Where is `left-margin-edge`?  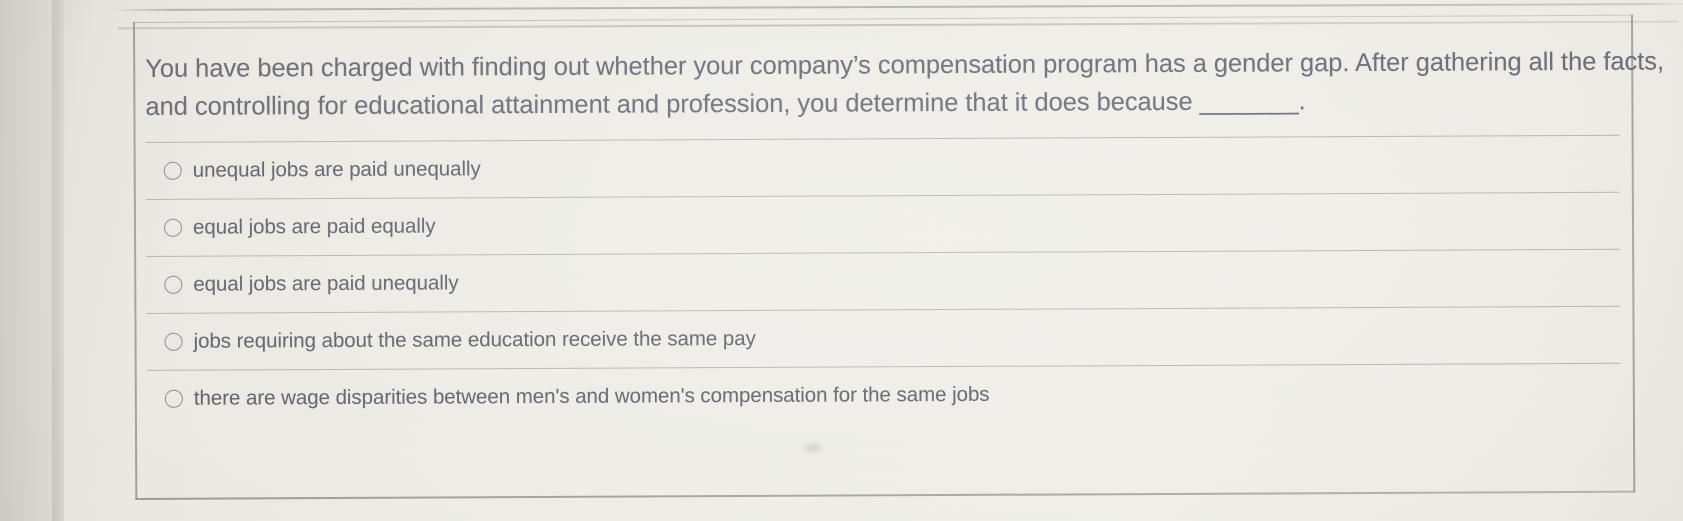
left-margin-edge is located at coordinates (58, 260).